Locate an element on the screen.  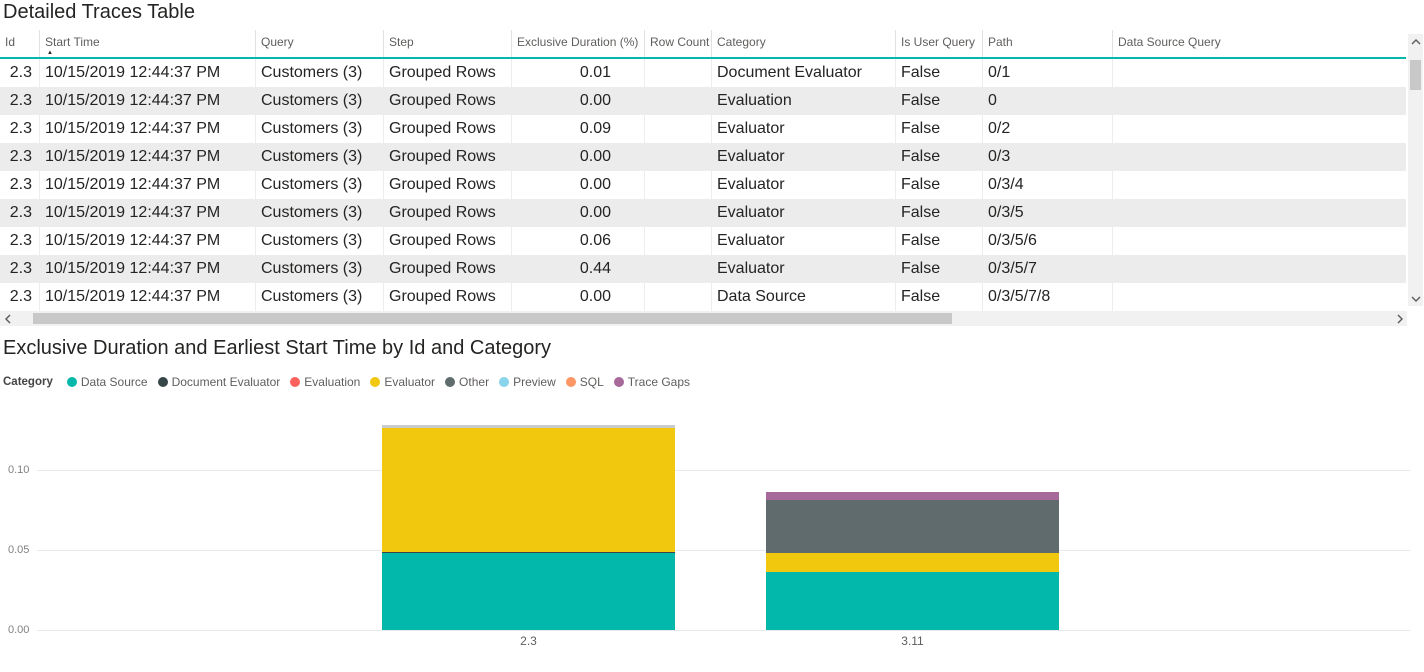
table-cell: 0/3/4 is located at coordinates (1048, 185).